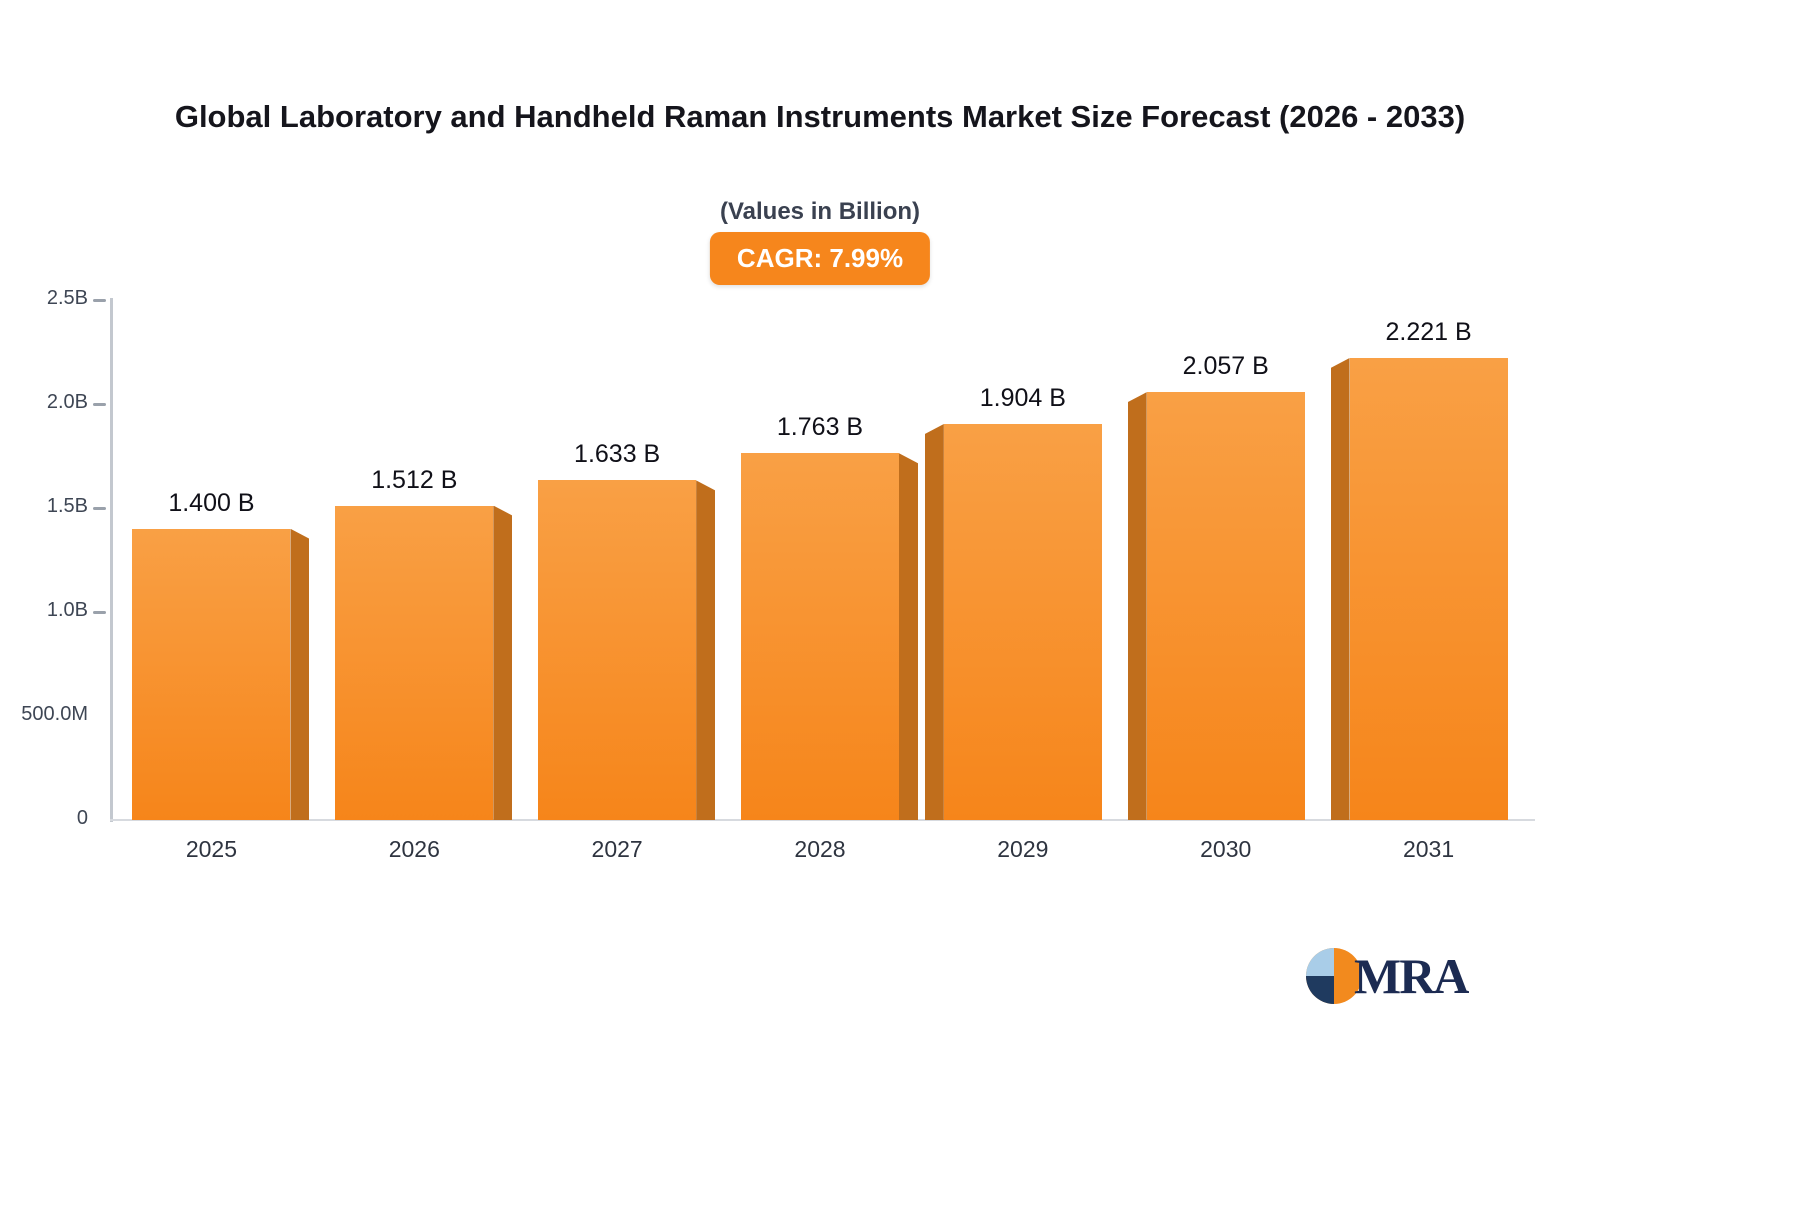  Describe the element at coordinates (1320, 962) in the screenshot. I see `logo-pie-lightblue` at that location.